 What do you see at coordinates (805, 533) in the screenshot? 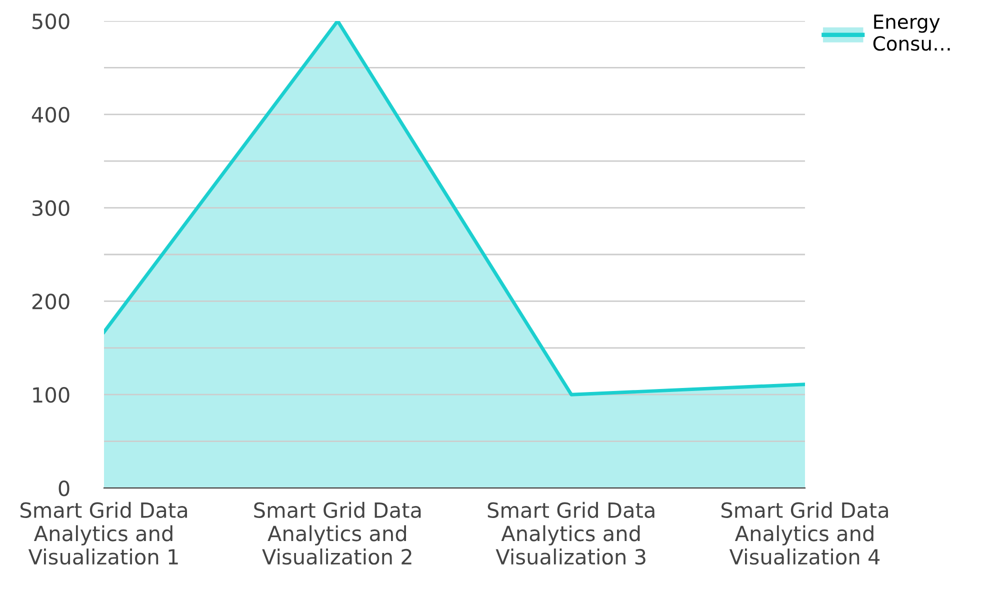
I see `x-tick-label: Smart Grid Data Analytics and Visualization 4` at bounding box center [805, 533].